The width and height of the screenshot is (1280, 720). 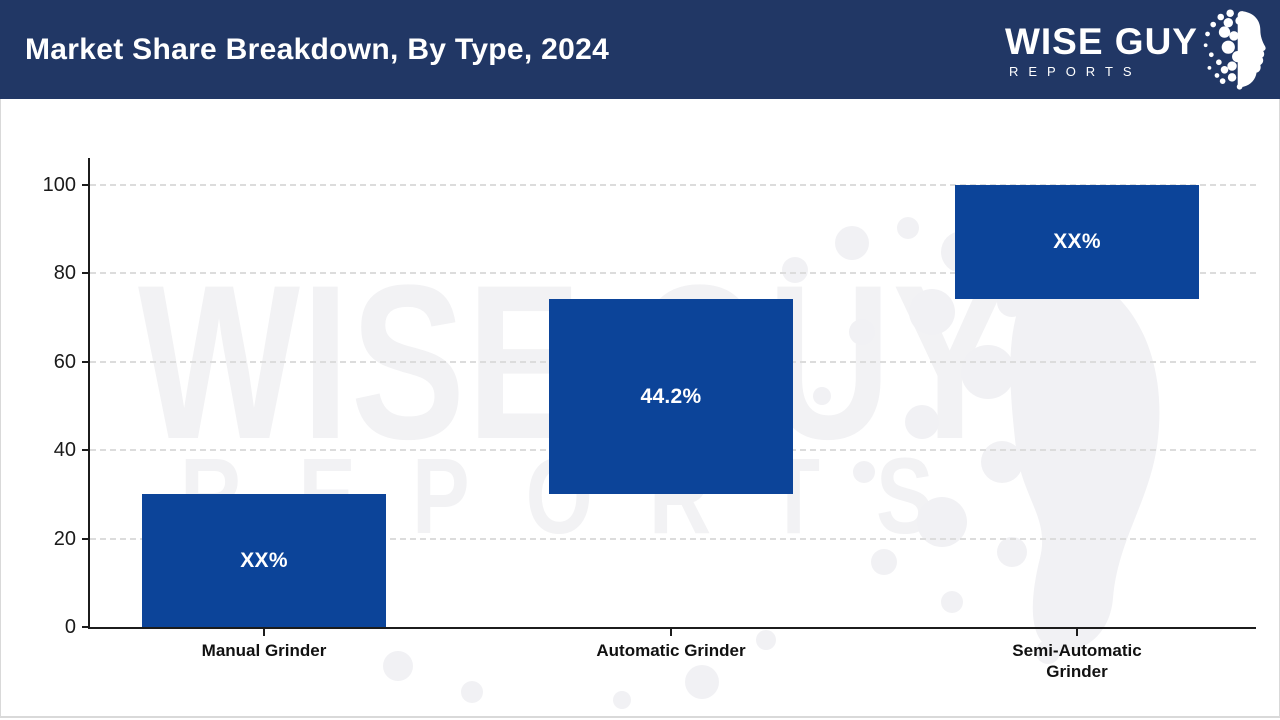 I want to click on logo-wordmark: WISE GUY, so click(x=1101, y=41).